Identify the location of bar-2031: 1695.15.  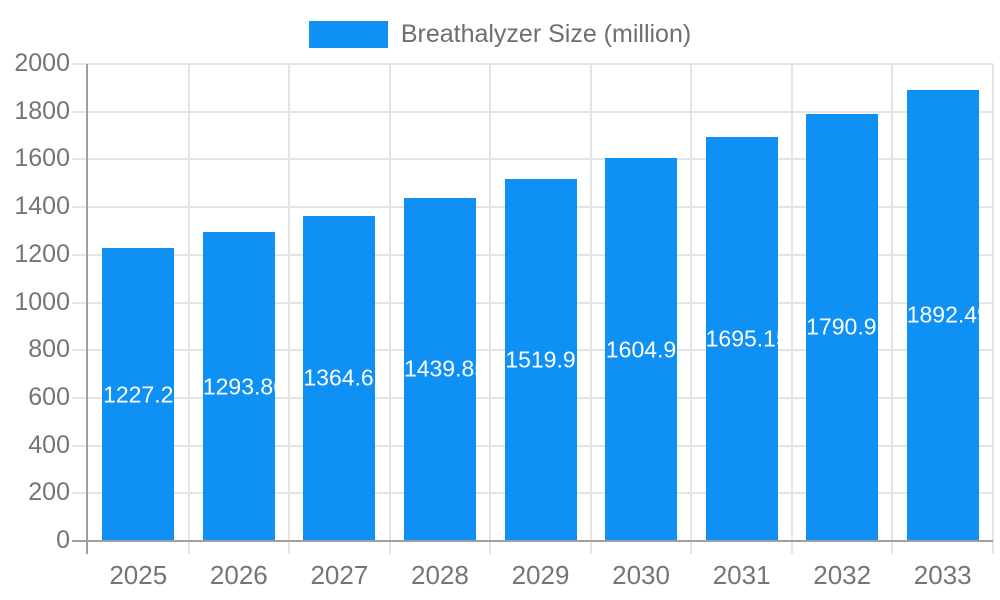
(741, 338).